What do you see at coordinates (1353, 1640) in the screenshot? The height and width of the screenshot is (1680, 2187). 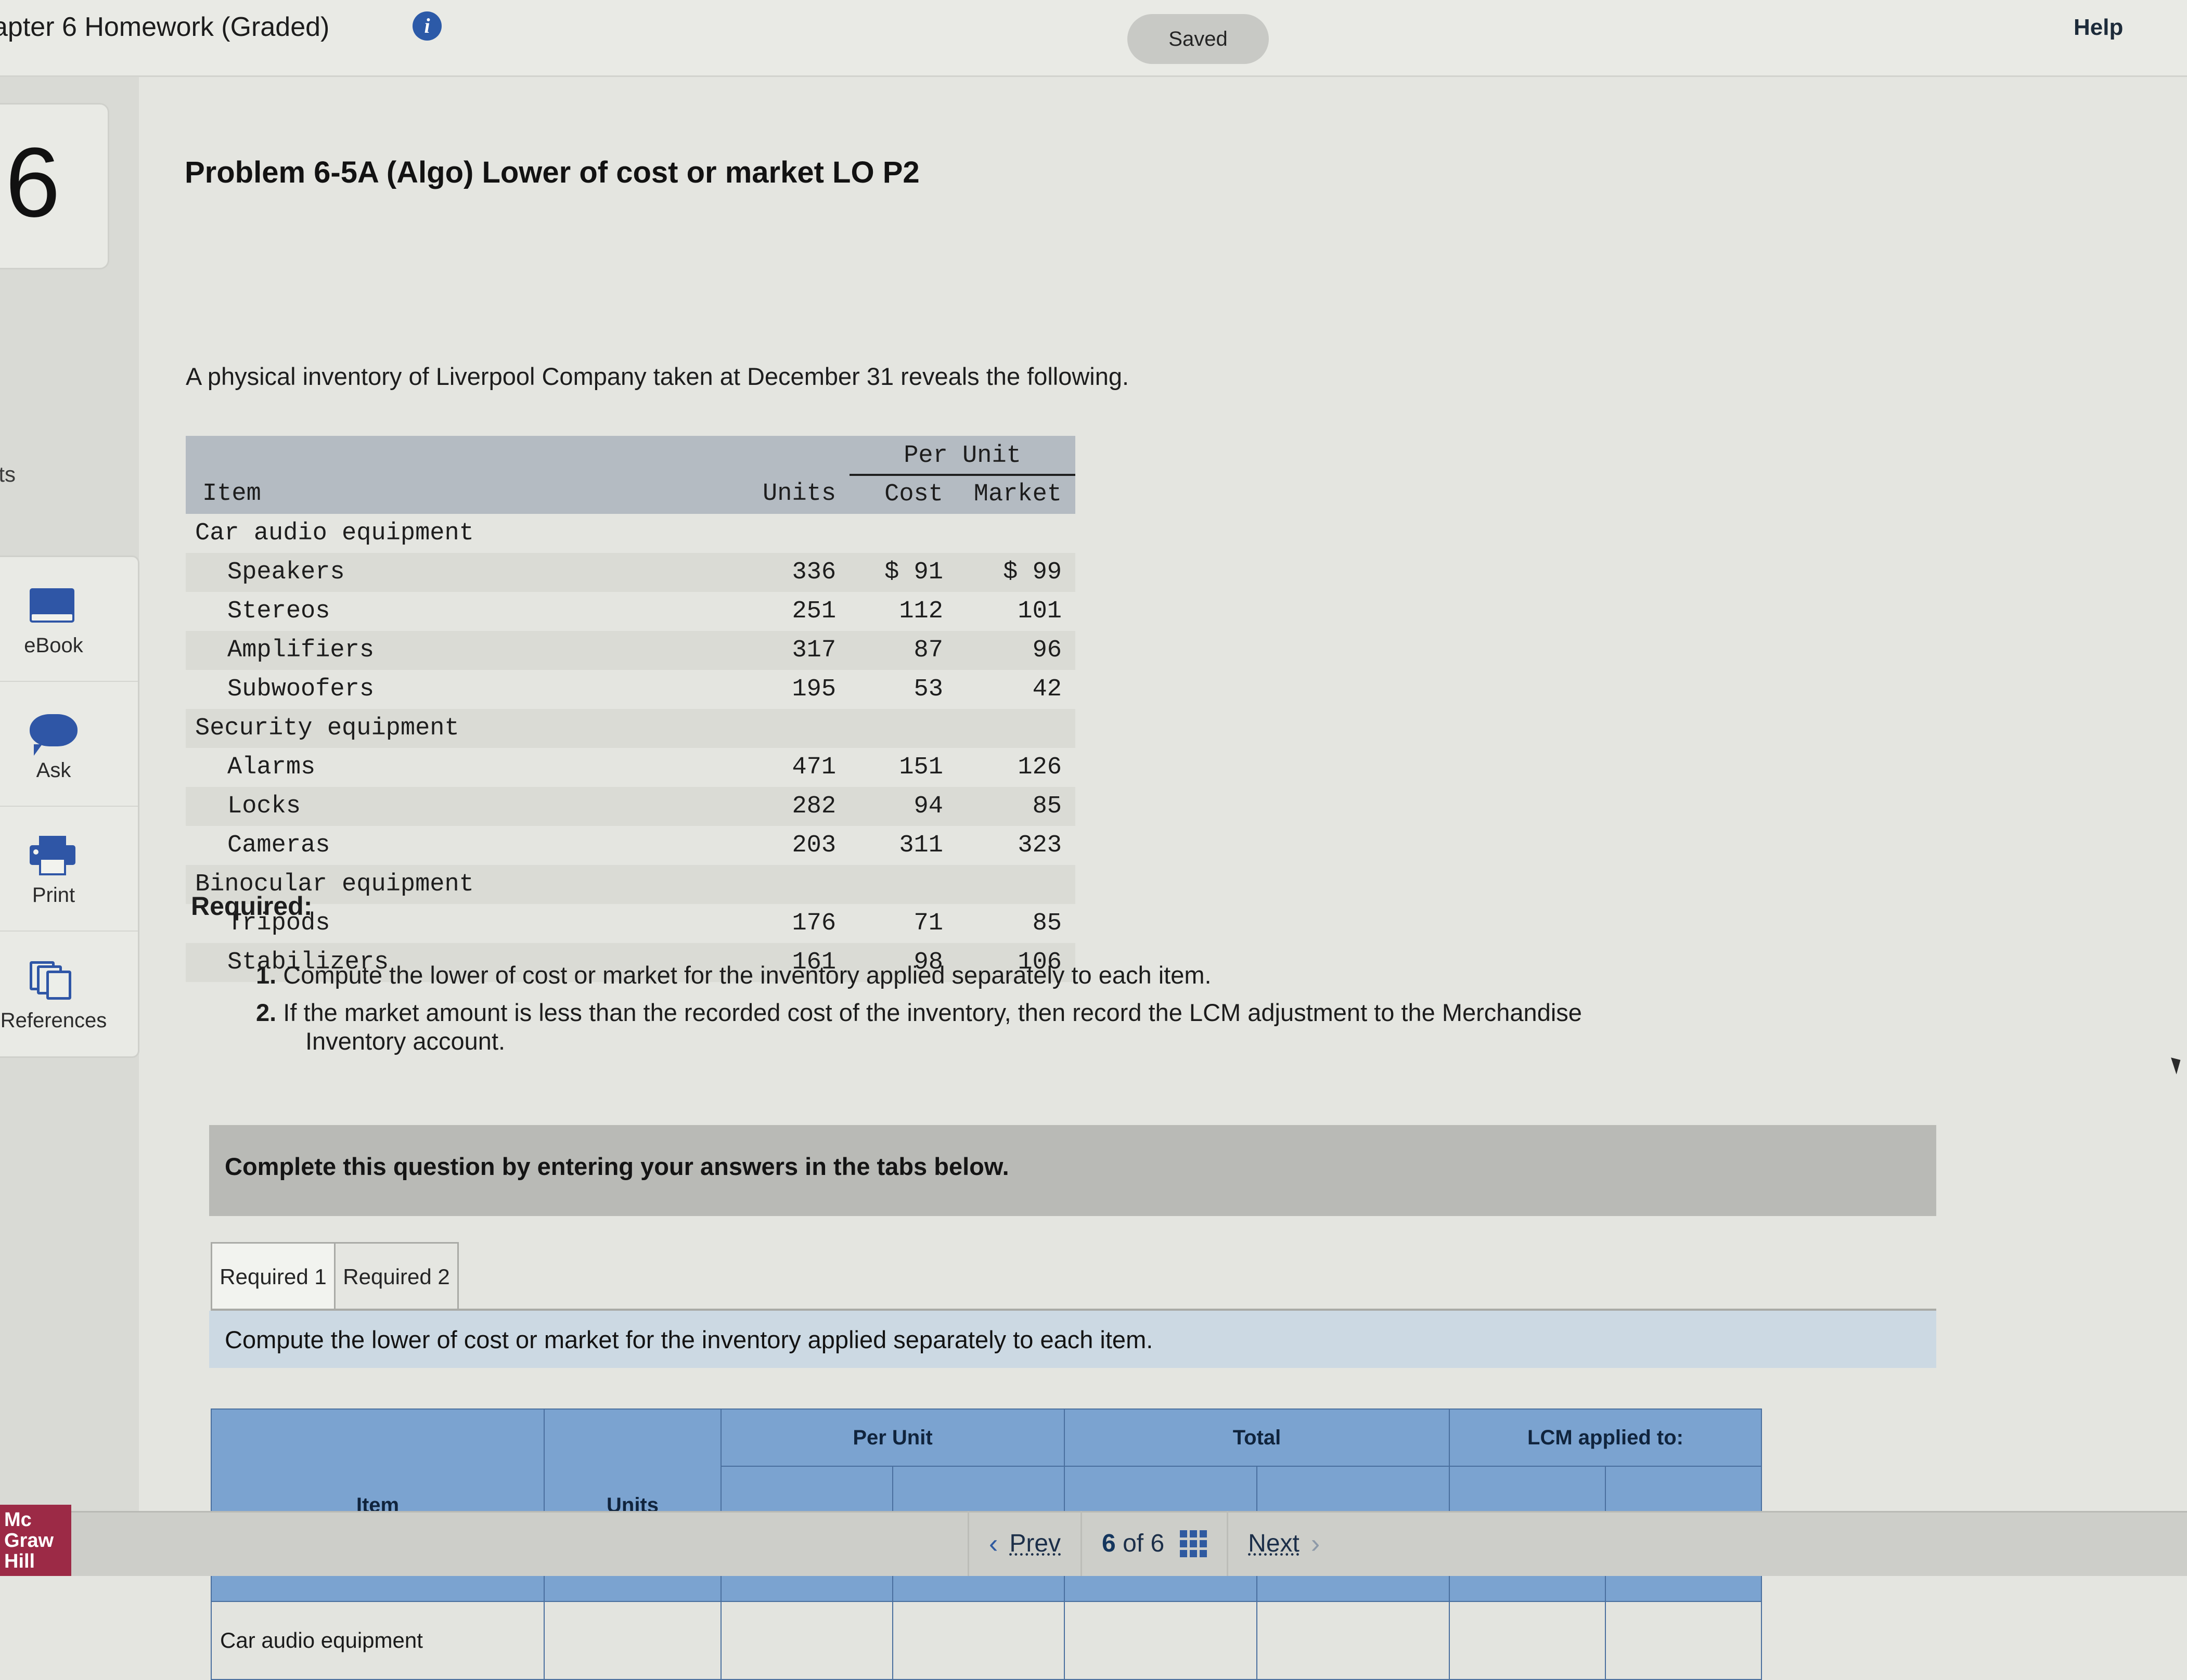 I see `cell-total-market` at bounding box center [1353, 1640].